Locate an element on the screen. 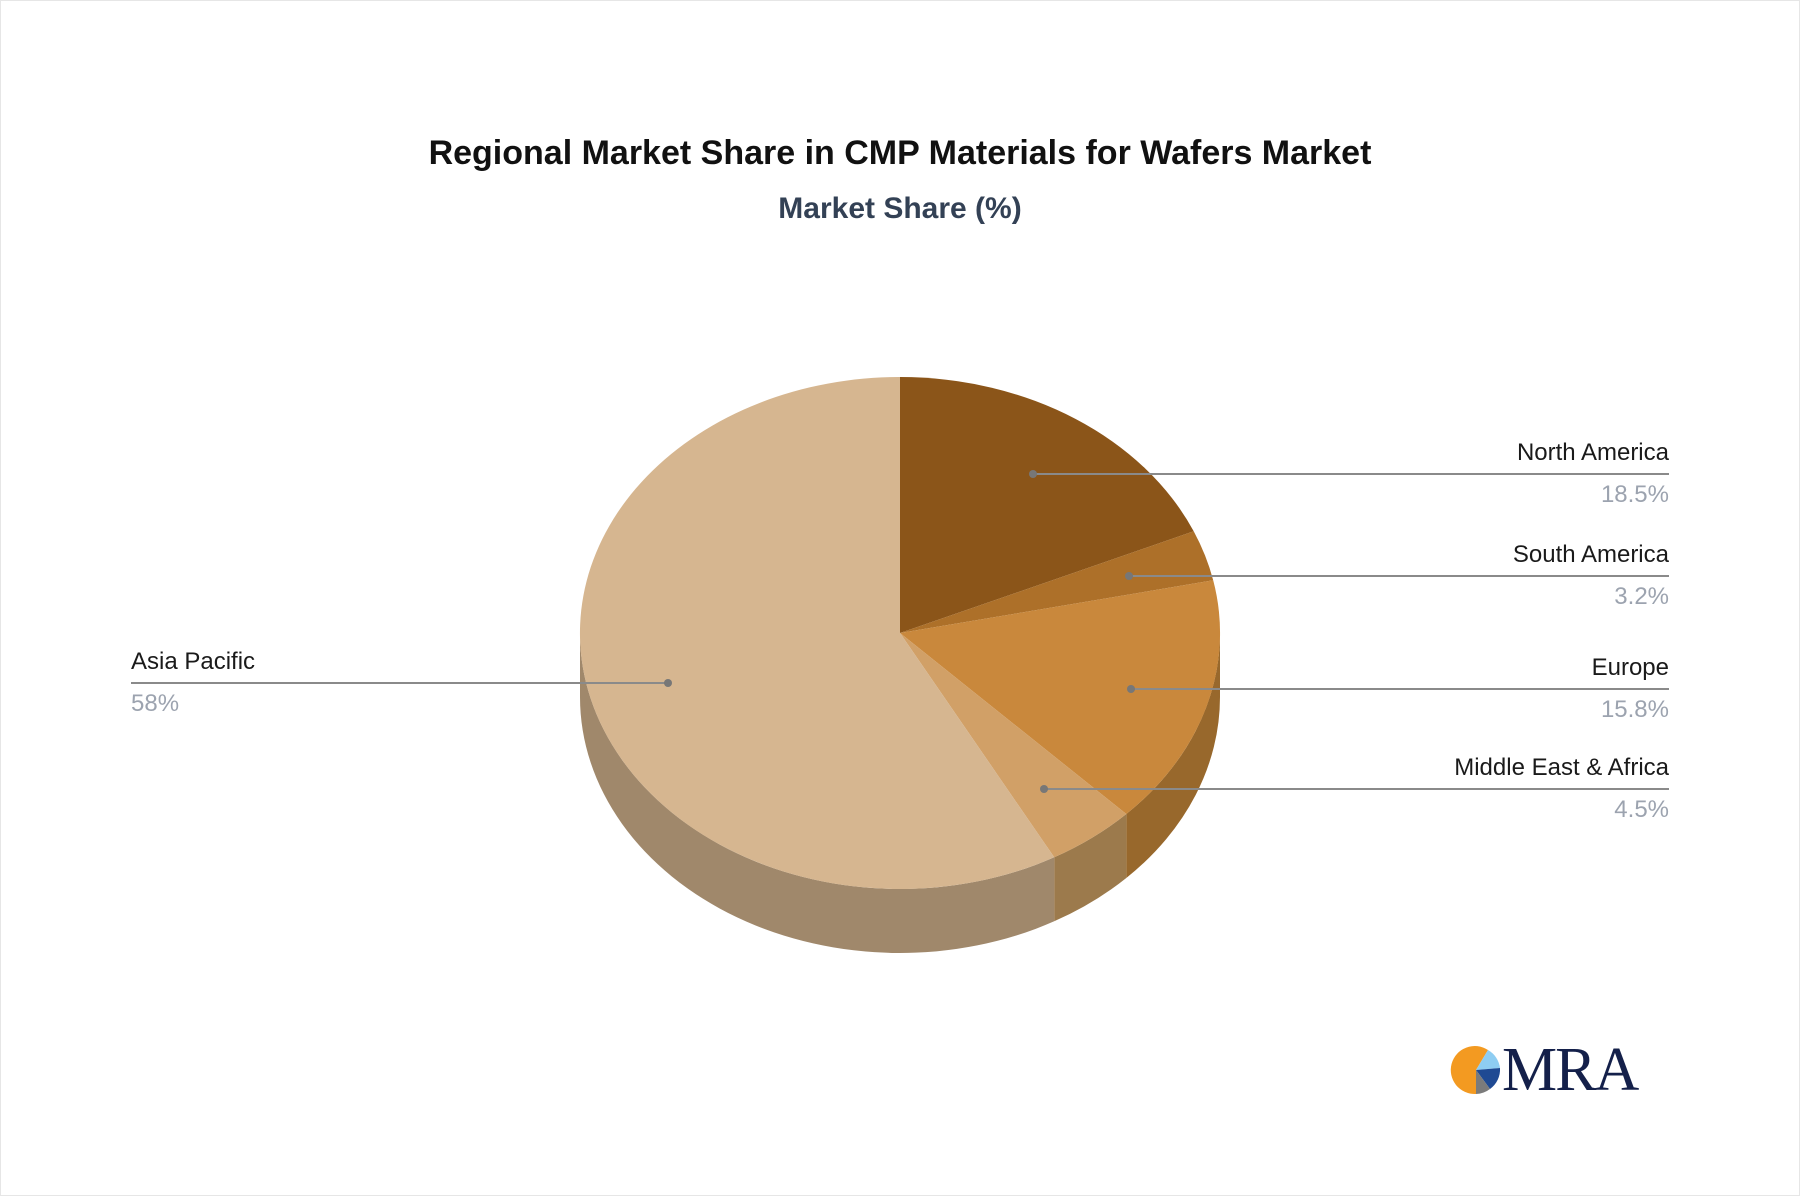 The height and width of the screenshot is (1196, 1800). leader-dot-middle-east-africa is located at coordinates (1044, 789).